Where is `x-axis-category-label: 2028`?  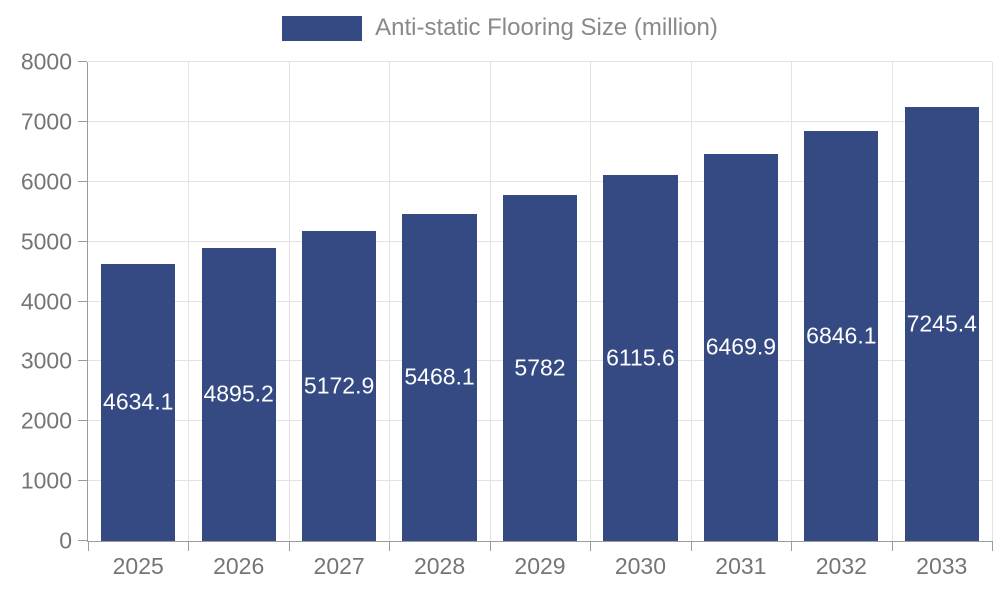 x-axis-category-label: 2028 is located at coordinates (439, 566).